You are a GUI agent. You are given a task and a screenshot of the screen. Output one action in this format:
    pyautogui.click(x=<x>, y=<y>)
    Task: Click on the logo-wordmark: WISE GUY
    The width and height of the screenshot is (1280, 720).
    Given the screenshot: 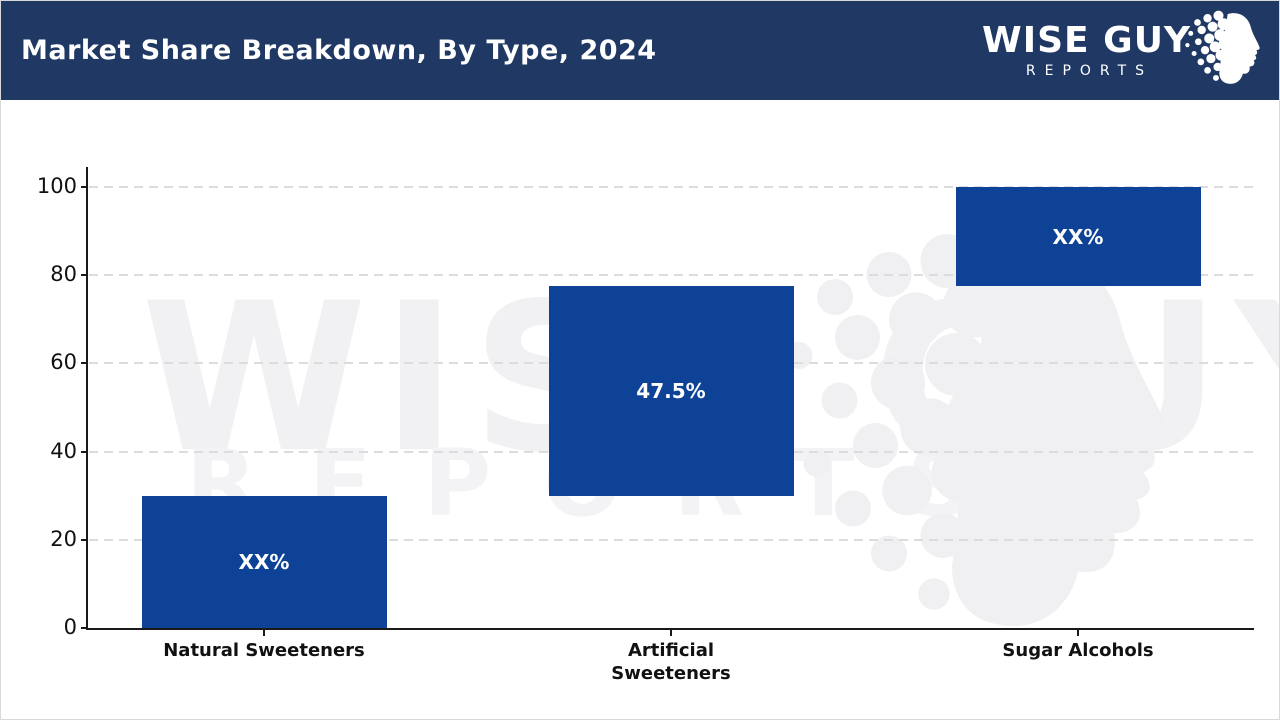 What is the action you would take?
    pyautogui.click(x=1086, y=40)
    